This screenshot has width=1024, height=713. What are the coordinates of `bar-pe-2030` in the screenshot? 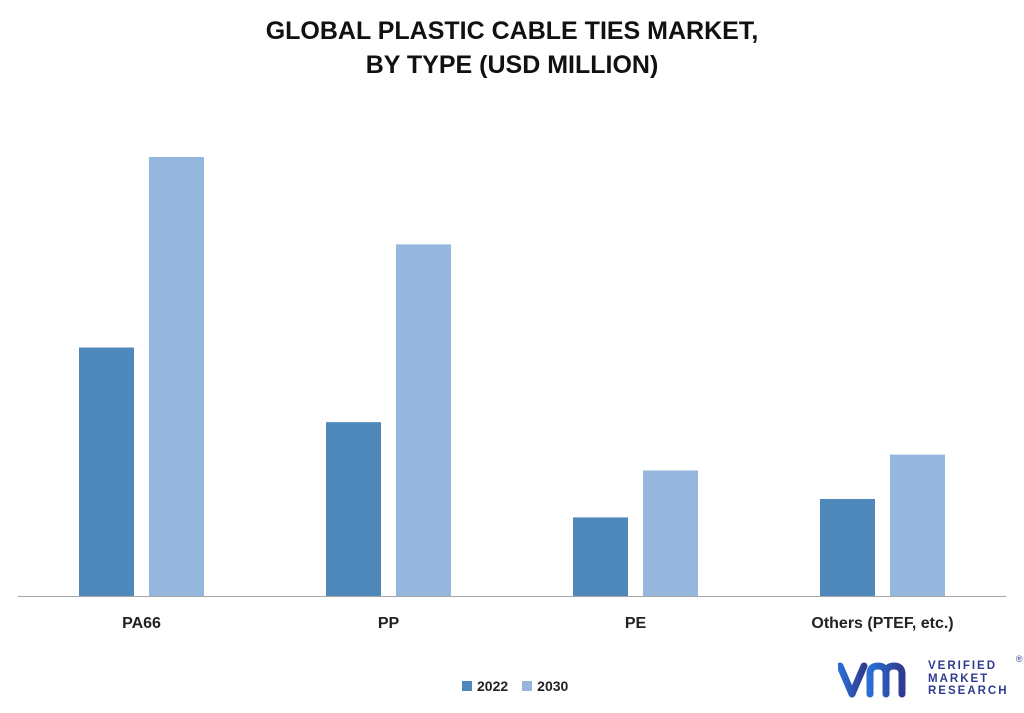 It's located at (670, 533).